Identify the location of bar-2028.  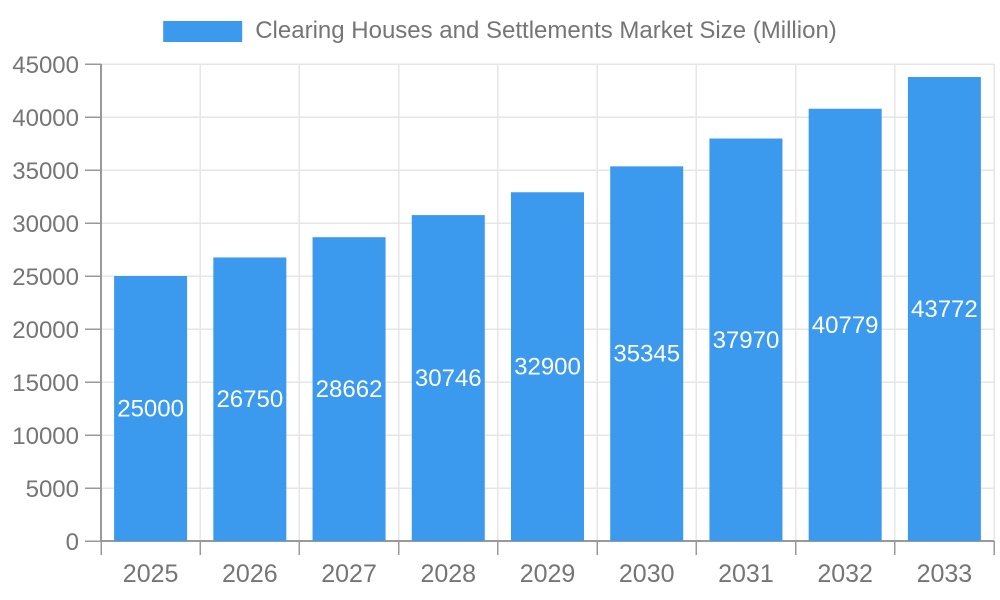
(448, 378).